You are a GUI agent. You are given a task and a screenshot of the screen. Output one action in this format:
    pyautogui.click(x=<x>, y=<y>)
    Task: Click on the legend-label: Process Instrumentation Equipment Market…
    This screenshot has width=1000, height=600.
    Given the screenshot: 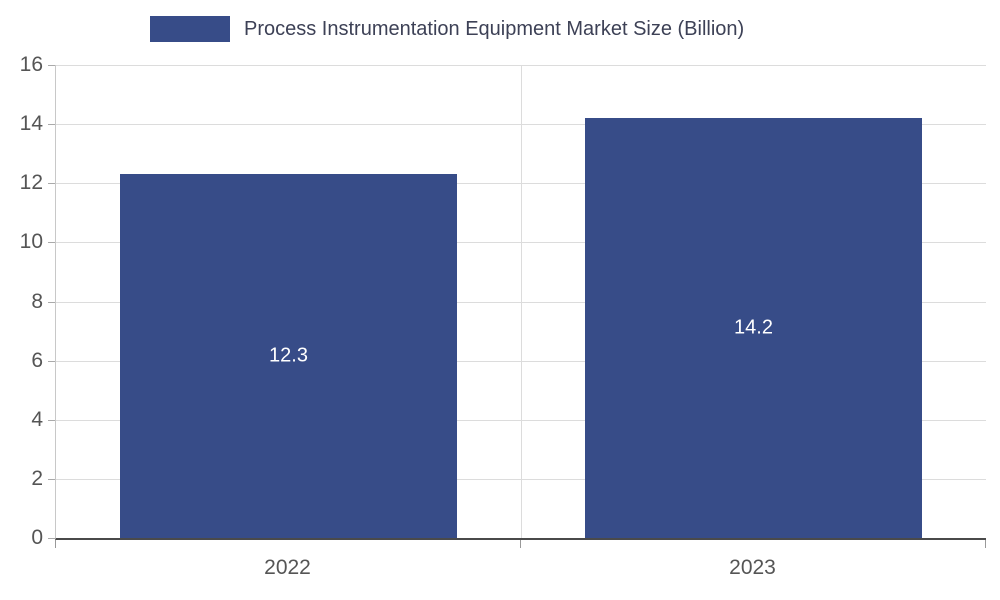 What is the action you would take?
    pyautogui.click(x=494, y=28)
    